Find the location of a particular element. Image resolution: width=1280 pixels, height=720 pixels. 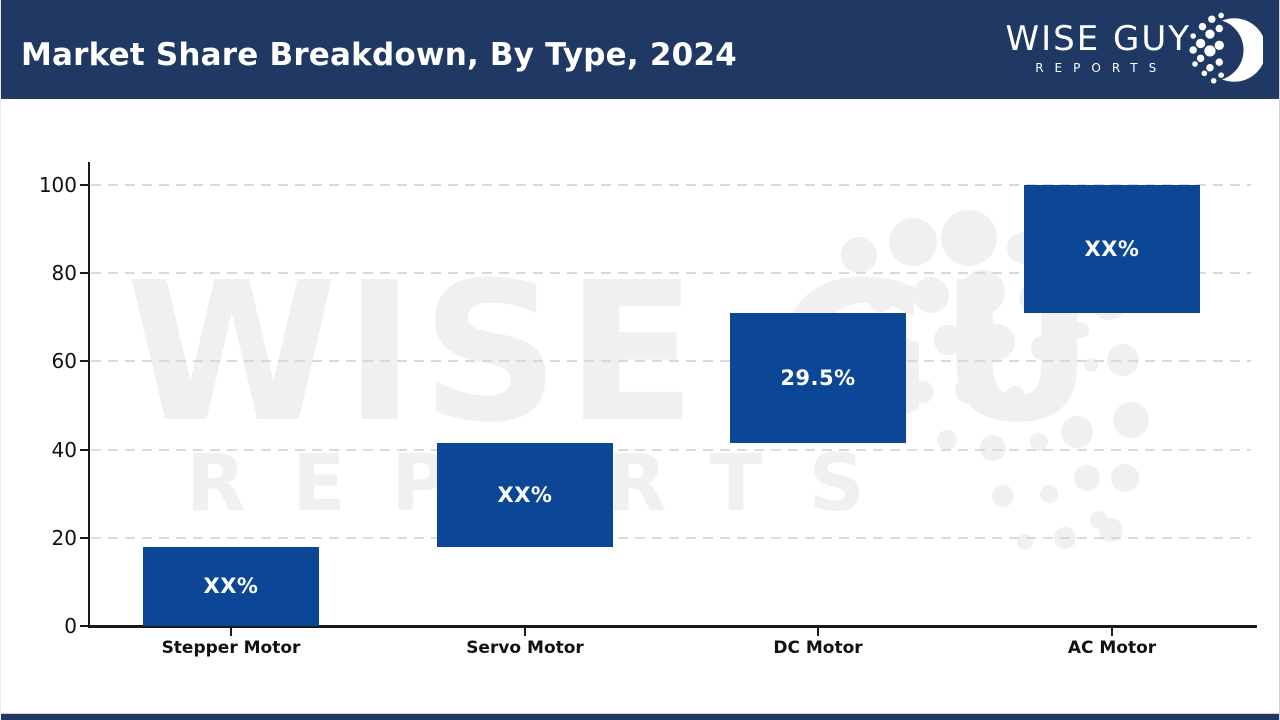

x-category-label: AC Motor is located at coordinates (1112, 648).